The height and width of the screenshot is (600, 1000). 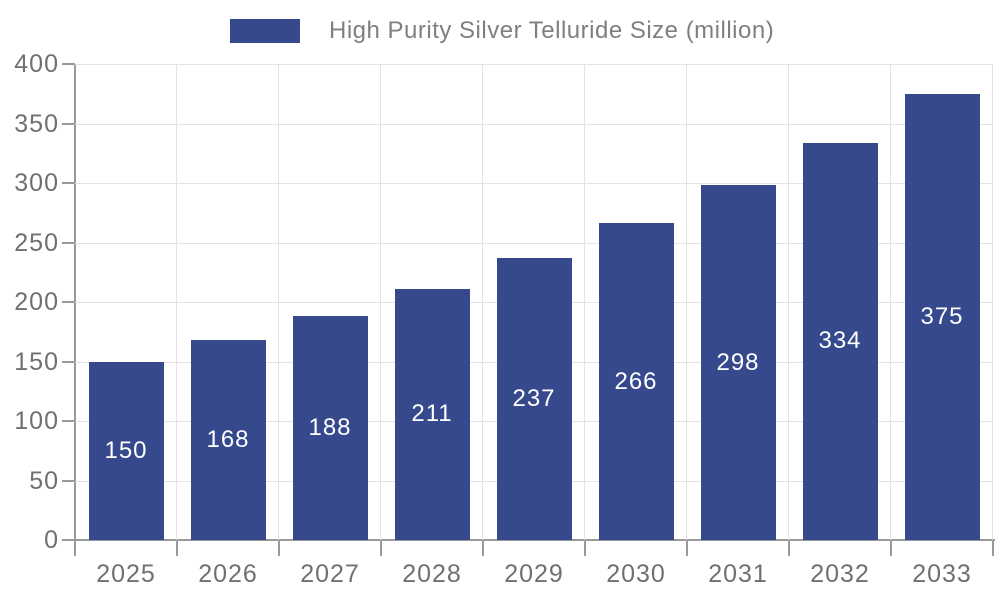 What do you see at coordinates (36, 242) in the screenshot?
I see `y-tick-label: 250` at bounding box center [36, 242].